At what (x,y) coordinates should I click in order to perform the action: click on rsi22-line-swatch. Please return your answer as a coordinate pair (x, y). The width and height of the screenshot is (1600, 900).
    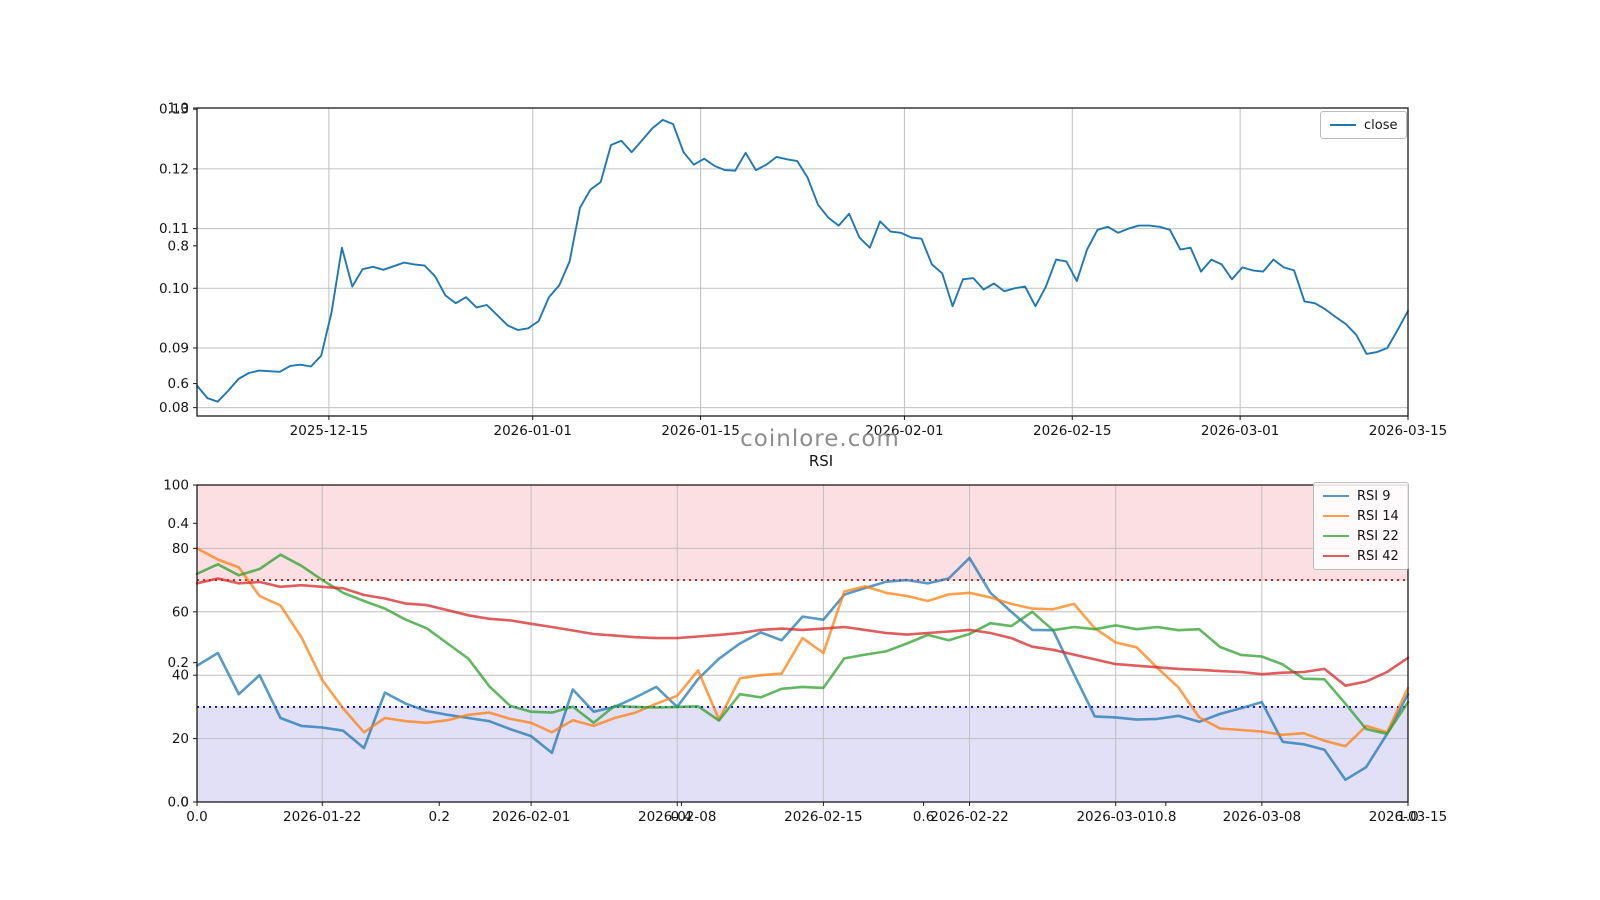
    Looking at the image, I should click on (1336, 536).